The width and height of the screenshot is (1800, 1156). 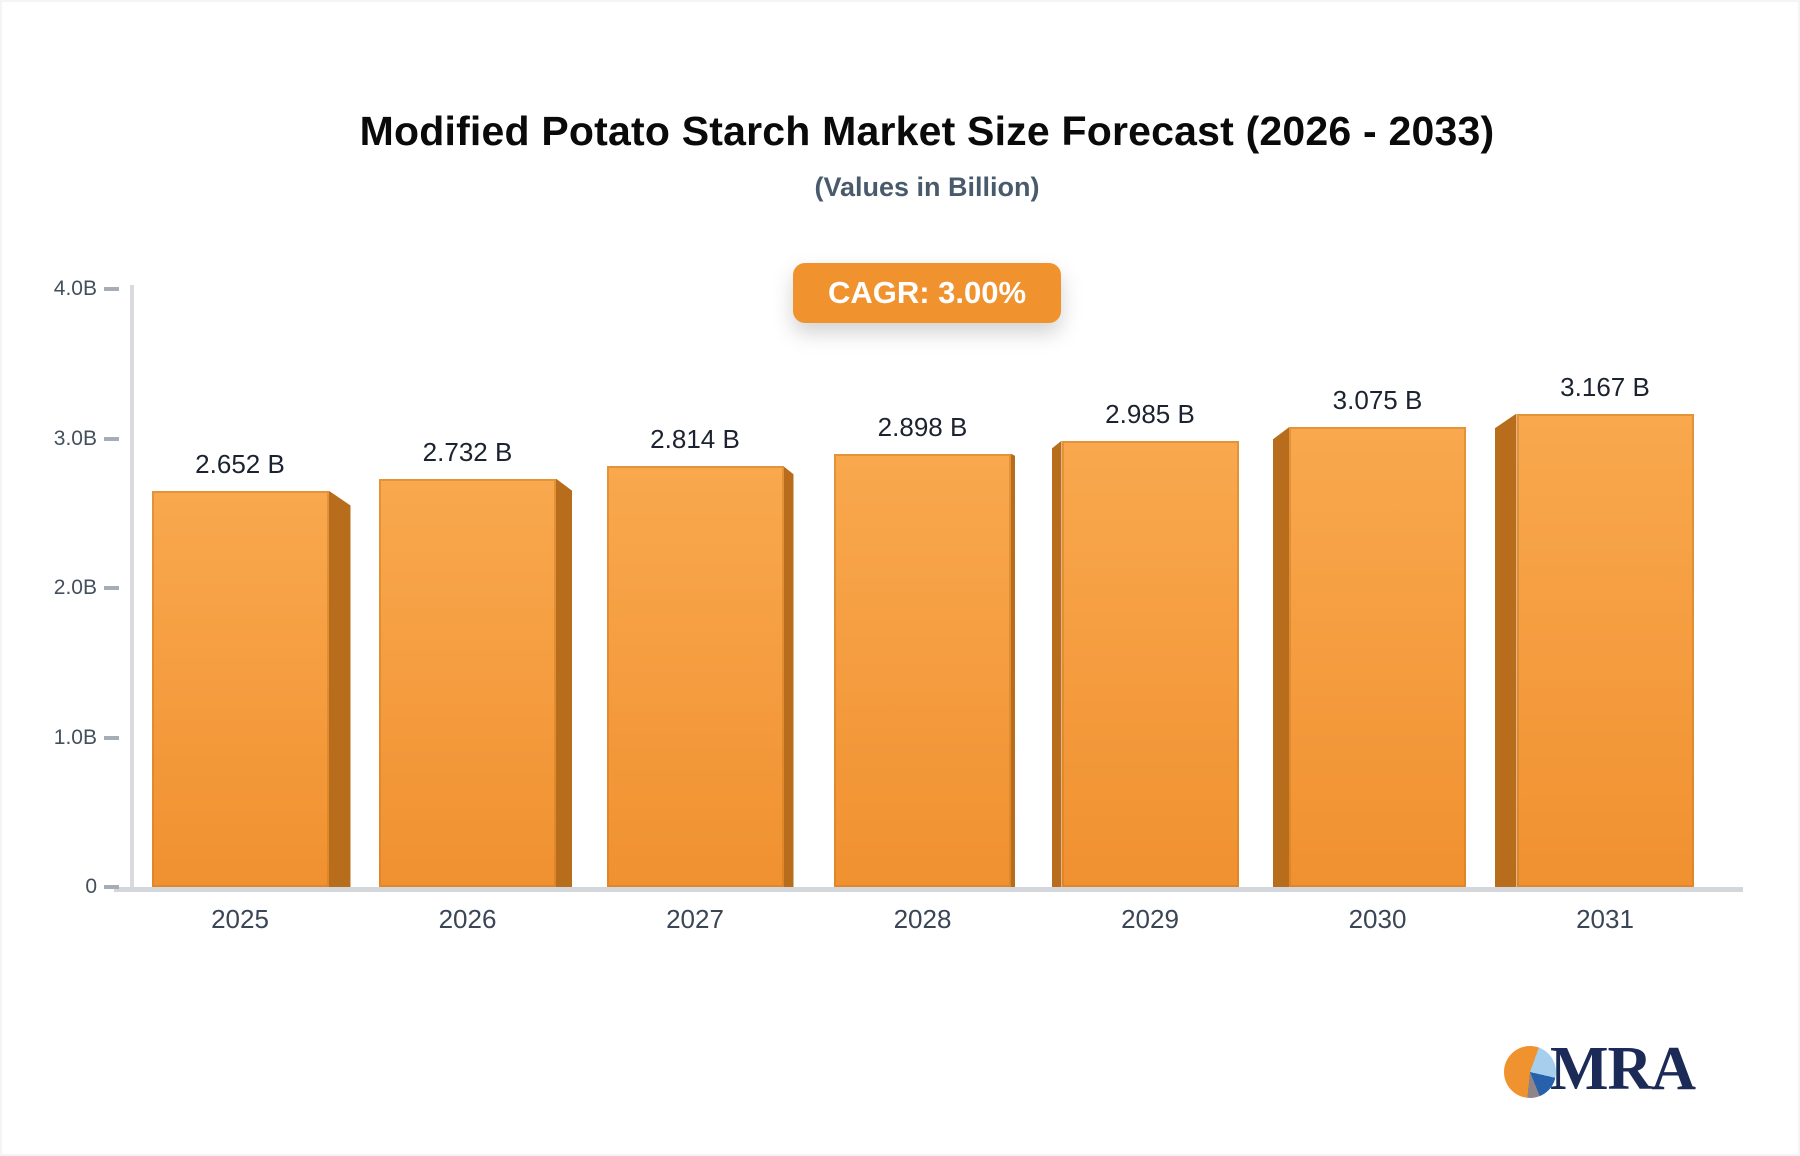 I want to click on chart-subtitle: (Values in Billion), so click(x=927, y=187).